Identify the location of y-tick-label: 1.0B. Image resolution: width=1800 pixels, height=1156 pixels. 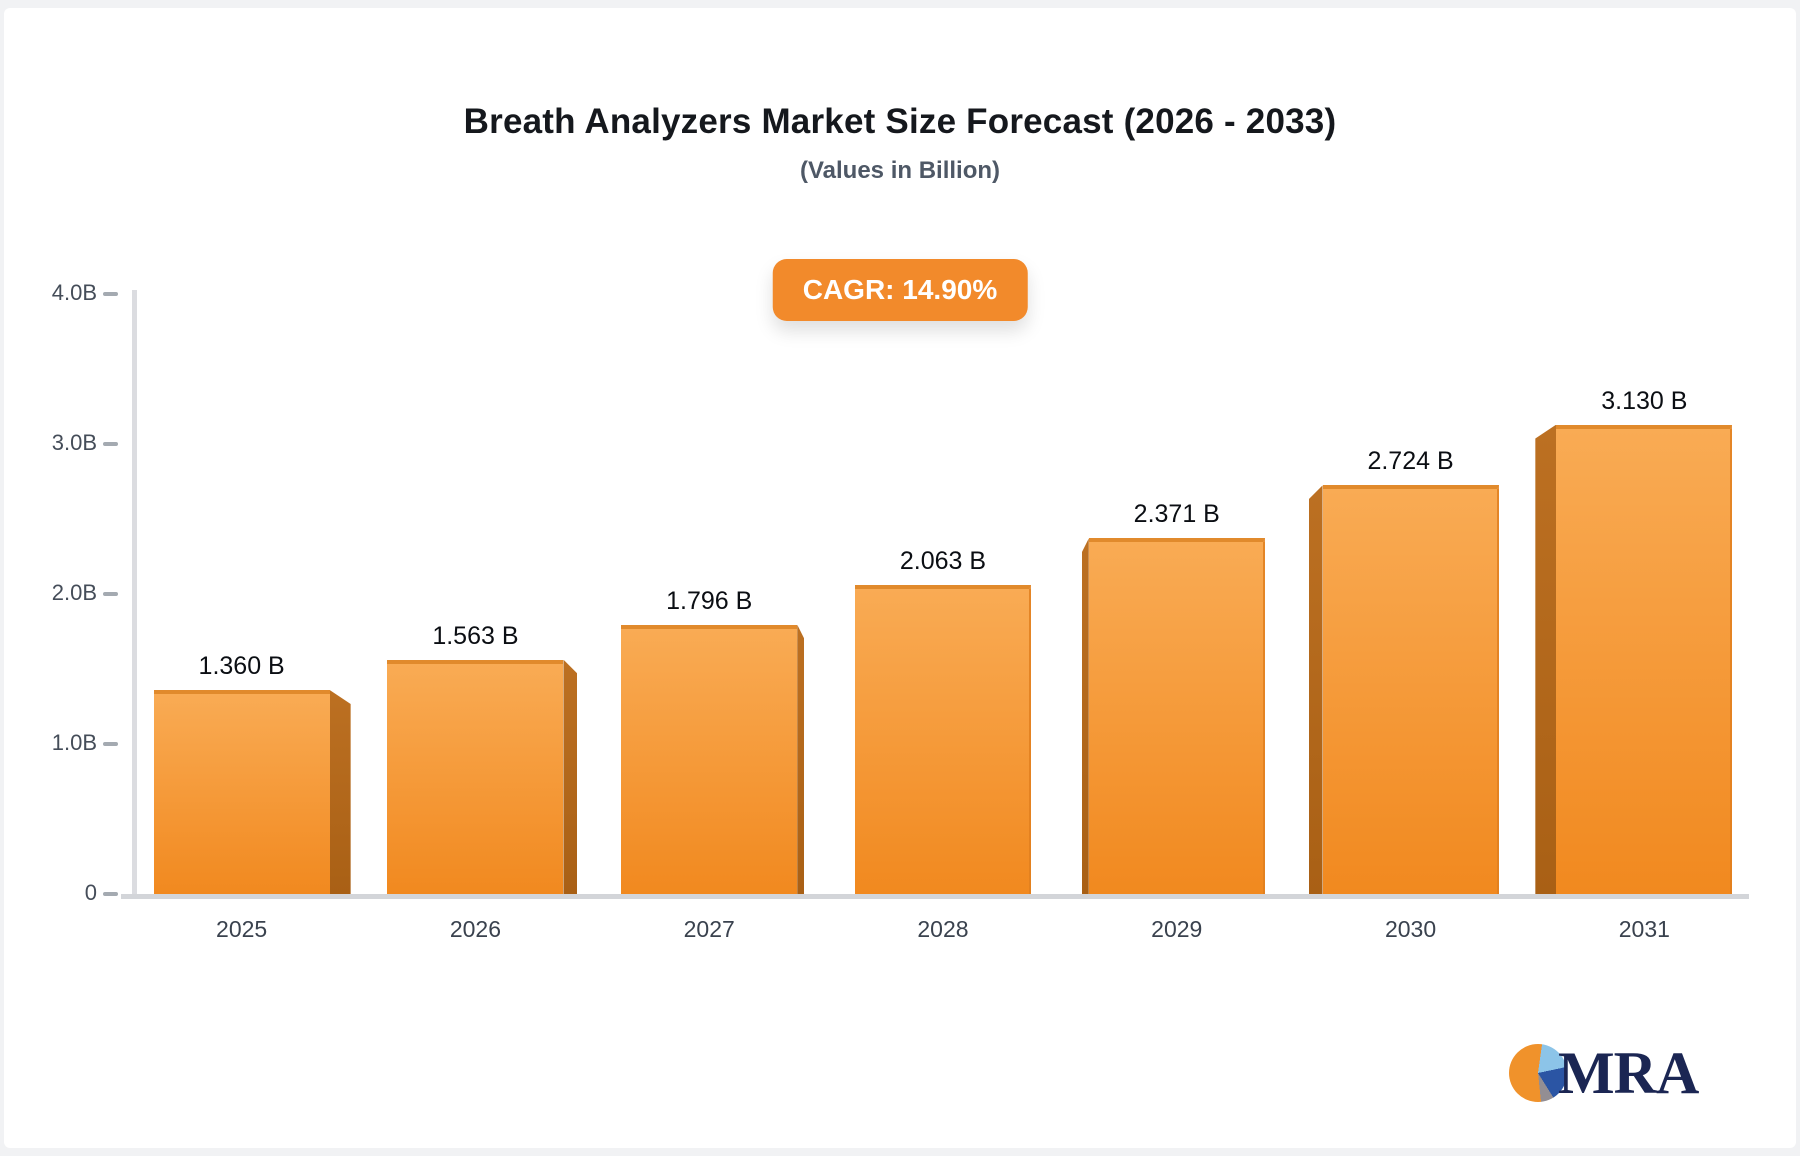
(74, 742).